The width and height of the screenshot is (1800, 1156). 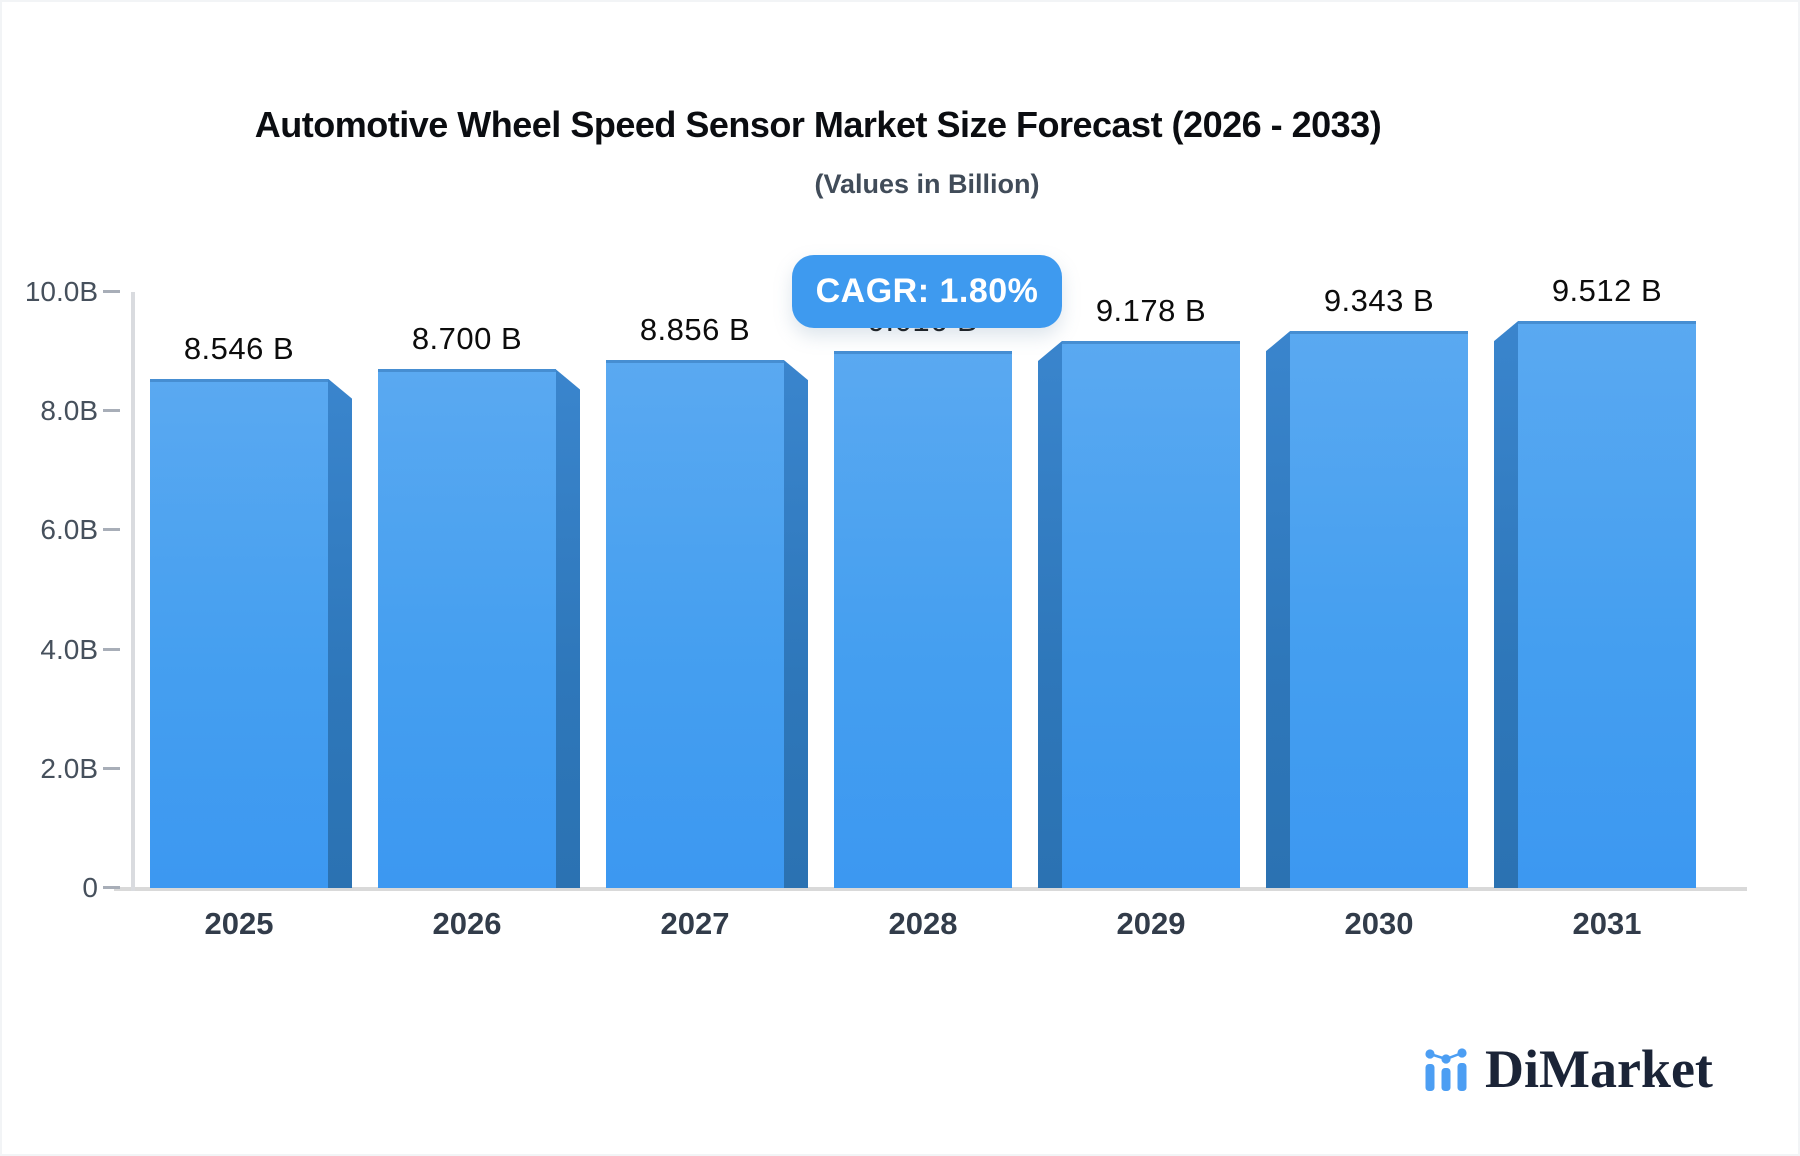 What do you see at coordinates (1050, 614) in the screenshot?
I see `bar-side-2029` at bounding box center [1050, 614].